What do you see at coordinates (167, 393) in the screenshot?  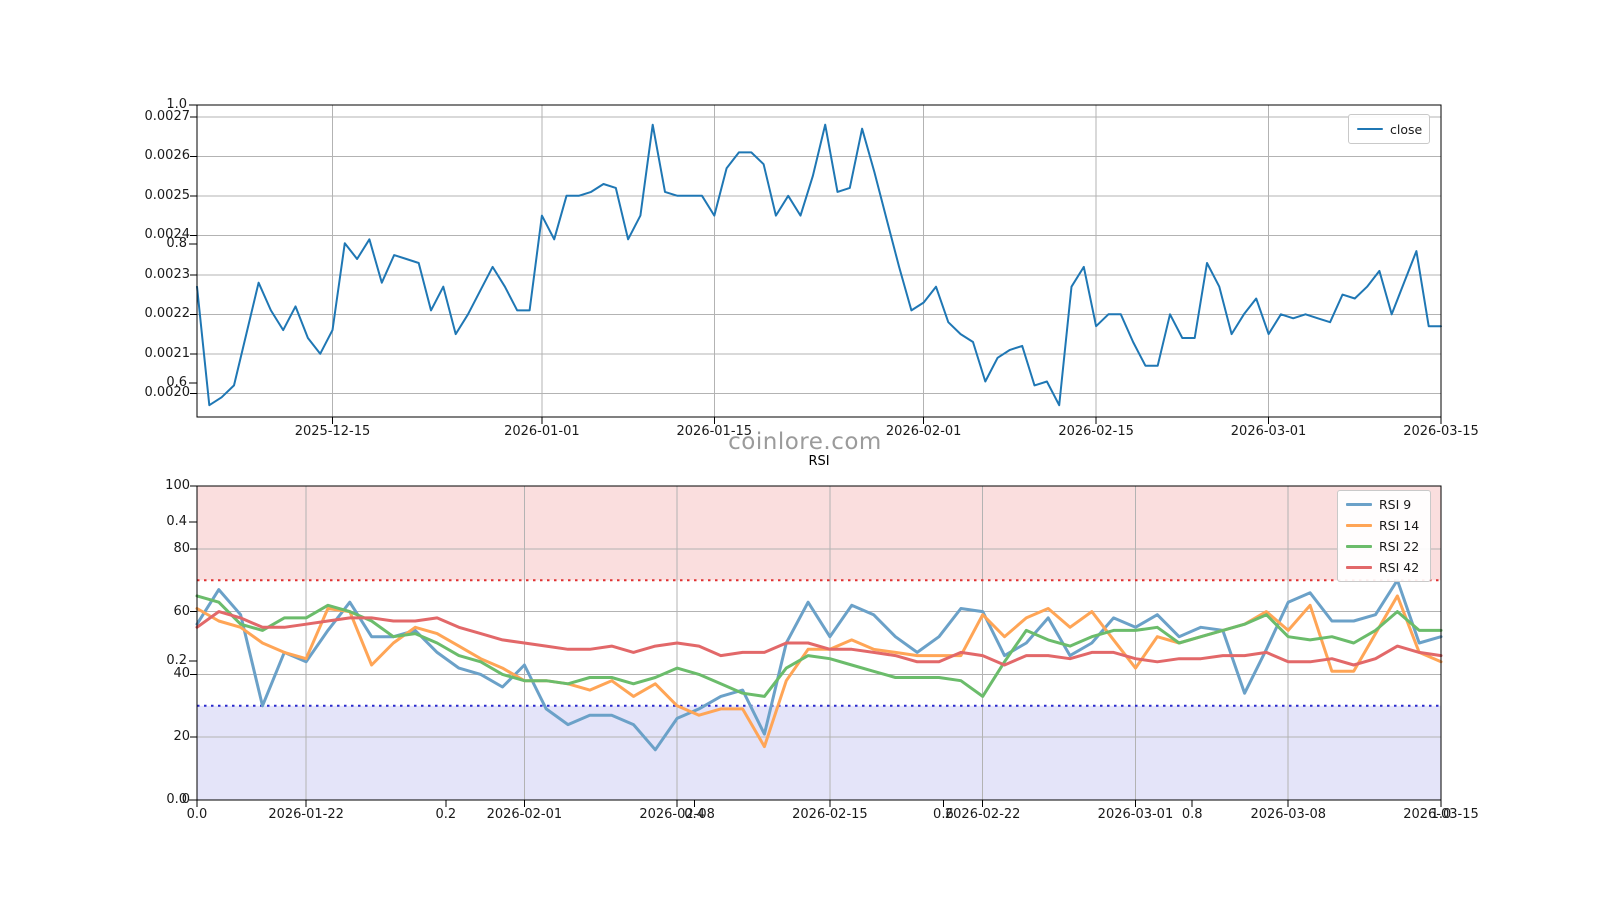 I see `price-y-tick-label: 0.0020` at bounding box center [167, 393].